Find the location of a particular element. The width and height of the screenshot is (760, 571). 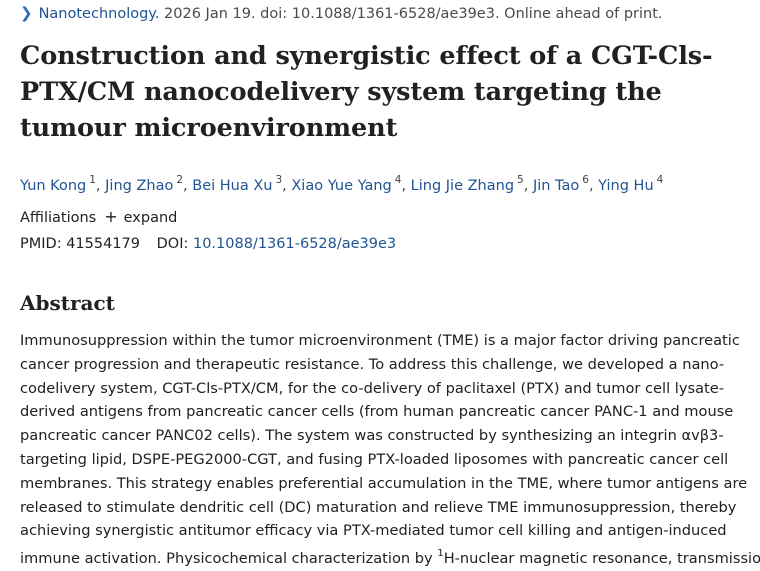

plus-icon: + is located at coordinates (111, 216).